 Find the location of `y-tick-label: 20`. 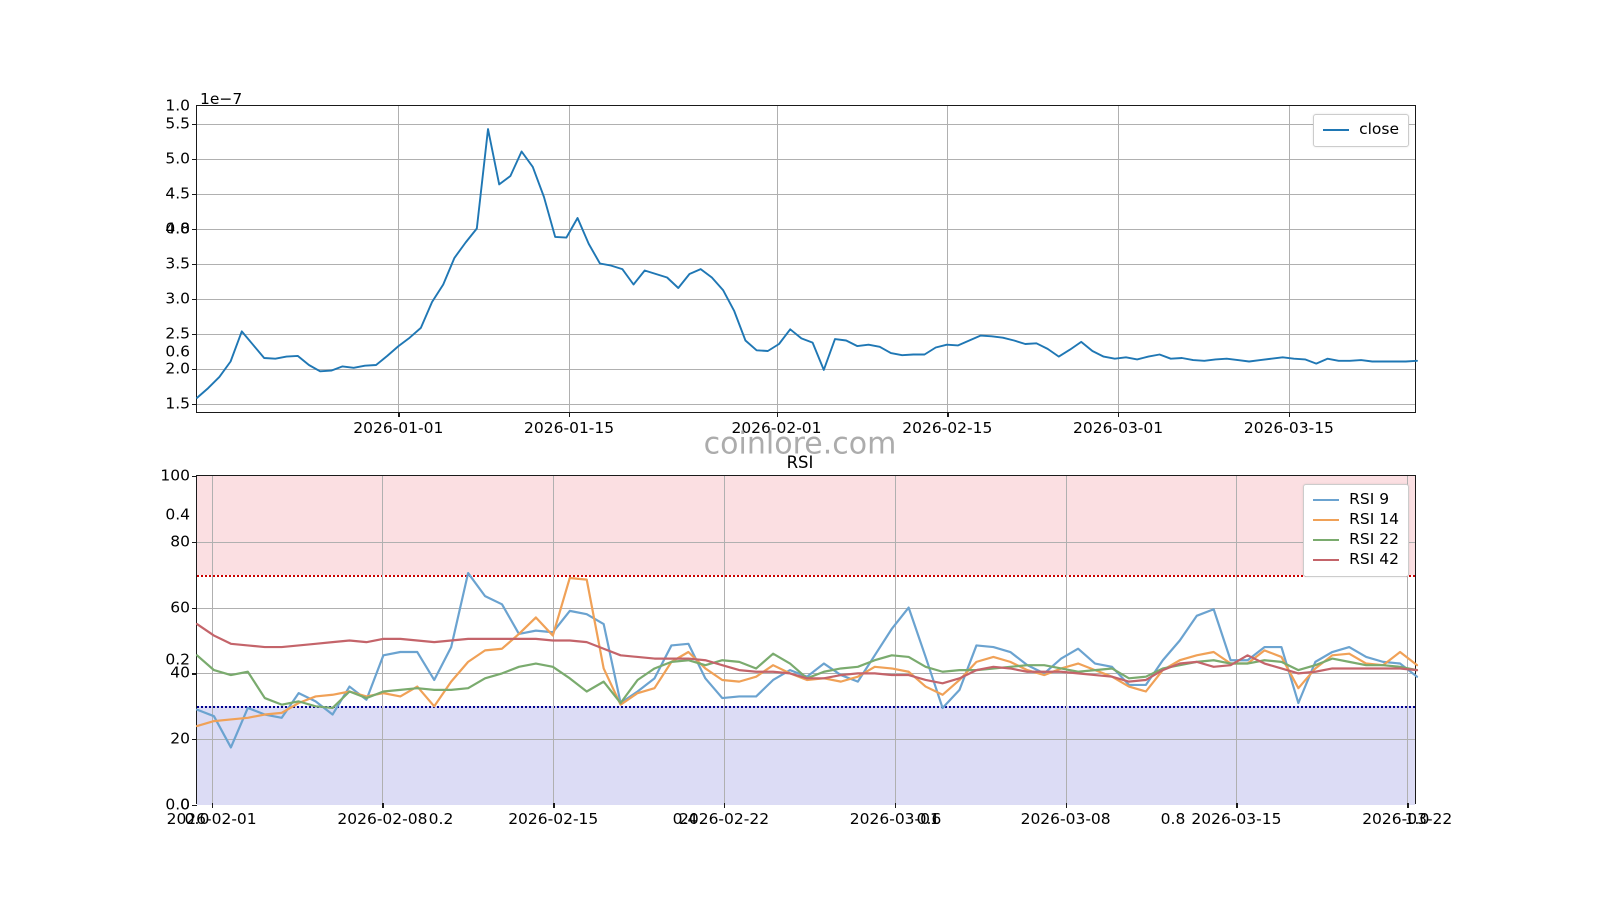

y-tick-label: 20 is located at coordinates (180, 738).